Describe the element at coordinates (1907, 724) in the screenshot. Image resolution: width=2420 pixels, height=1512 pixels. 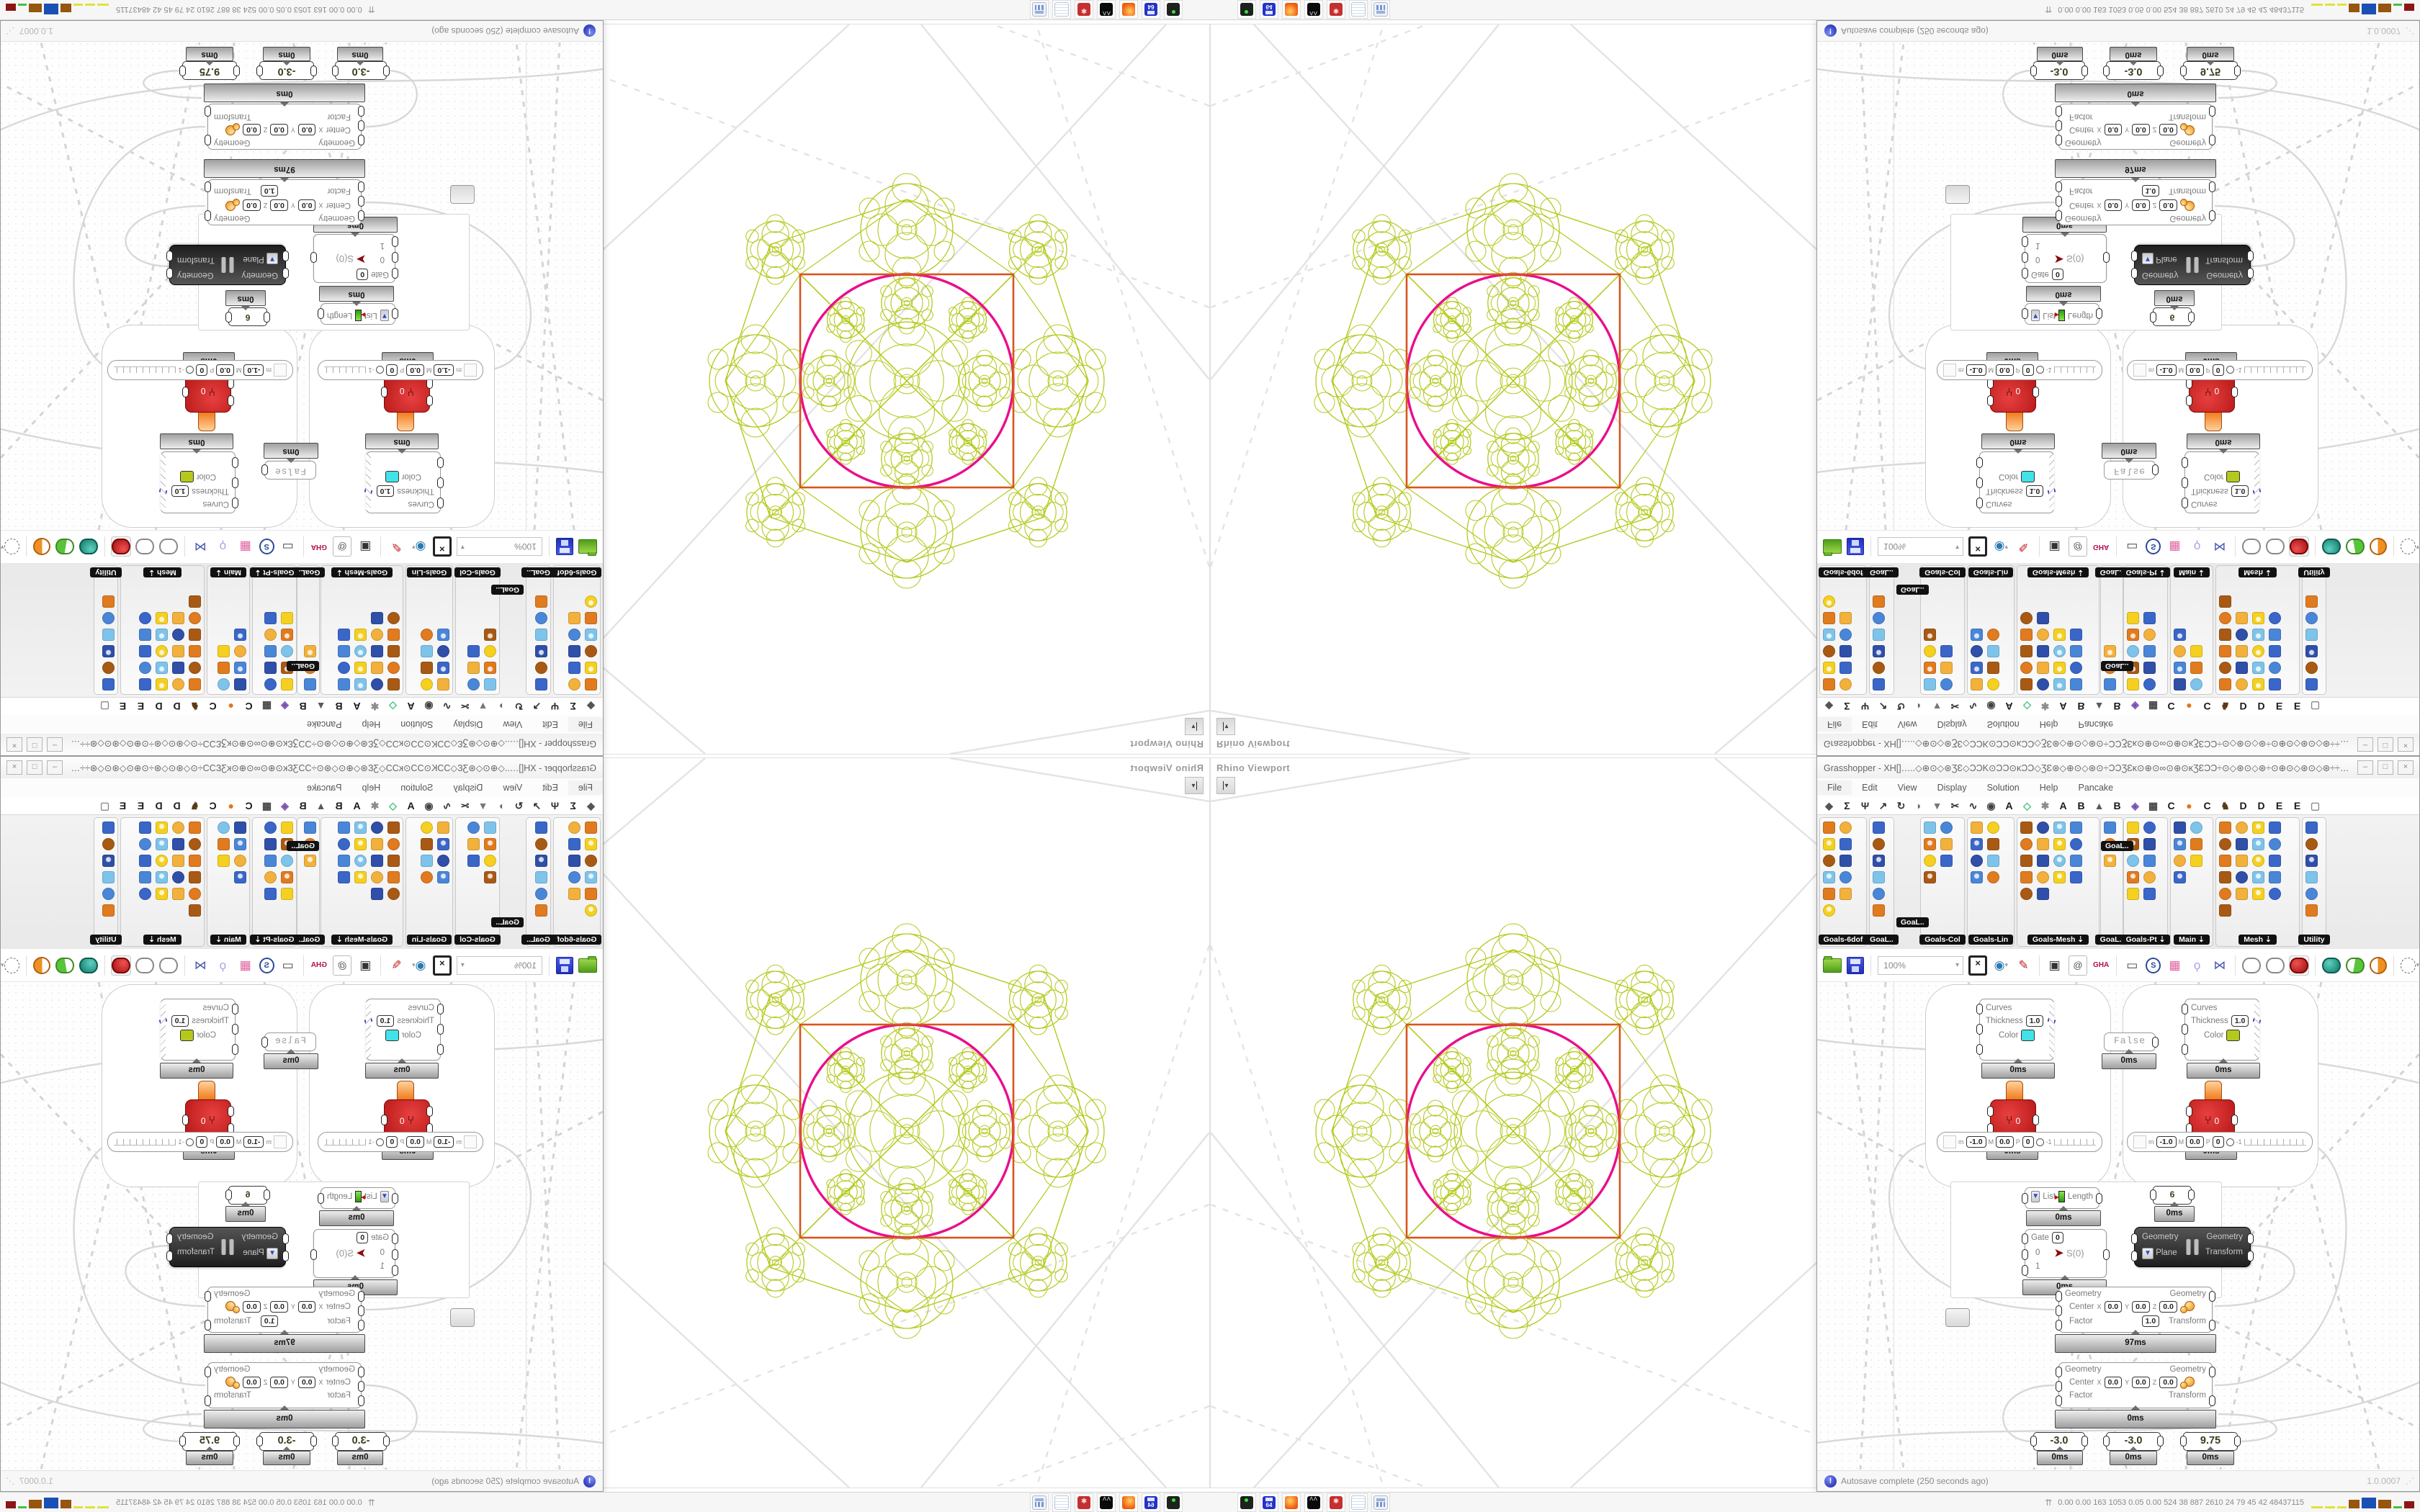
I see `menu-item-view: View` at that location.